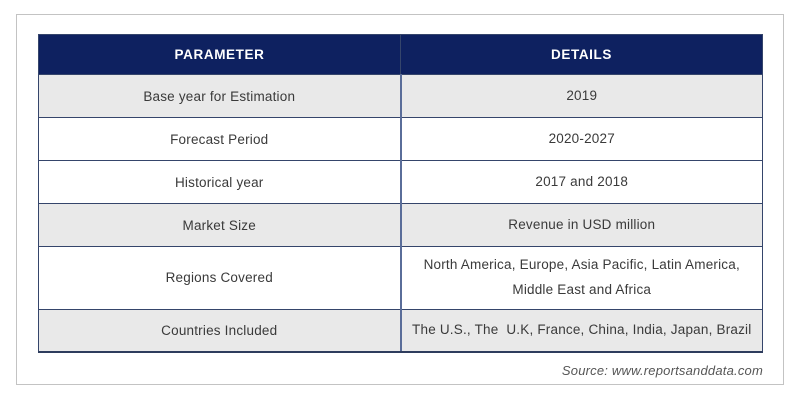  I want to click on table-row-base-year: Base year for Estimation 2019, so click(400, 96).